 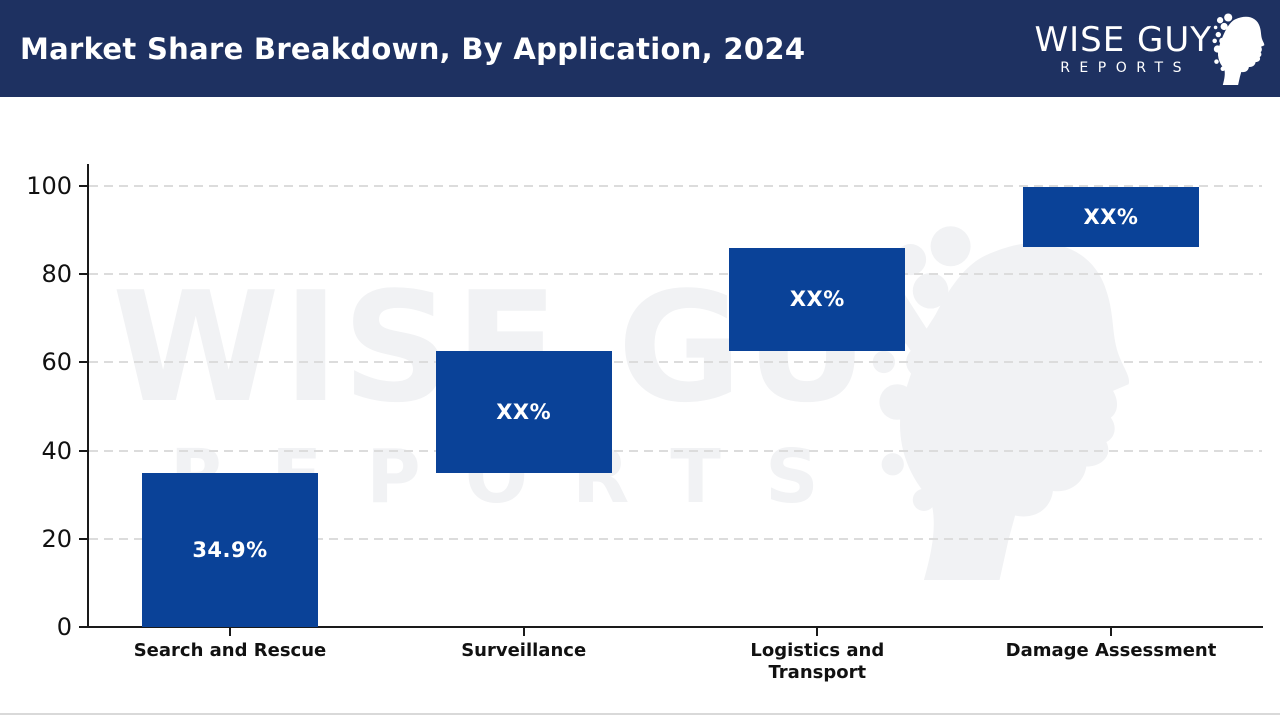 I want to click on y-tick-label: 100, so click(x=49, y=185).